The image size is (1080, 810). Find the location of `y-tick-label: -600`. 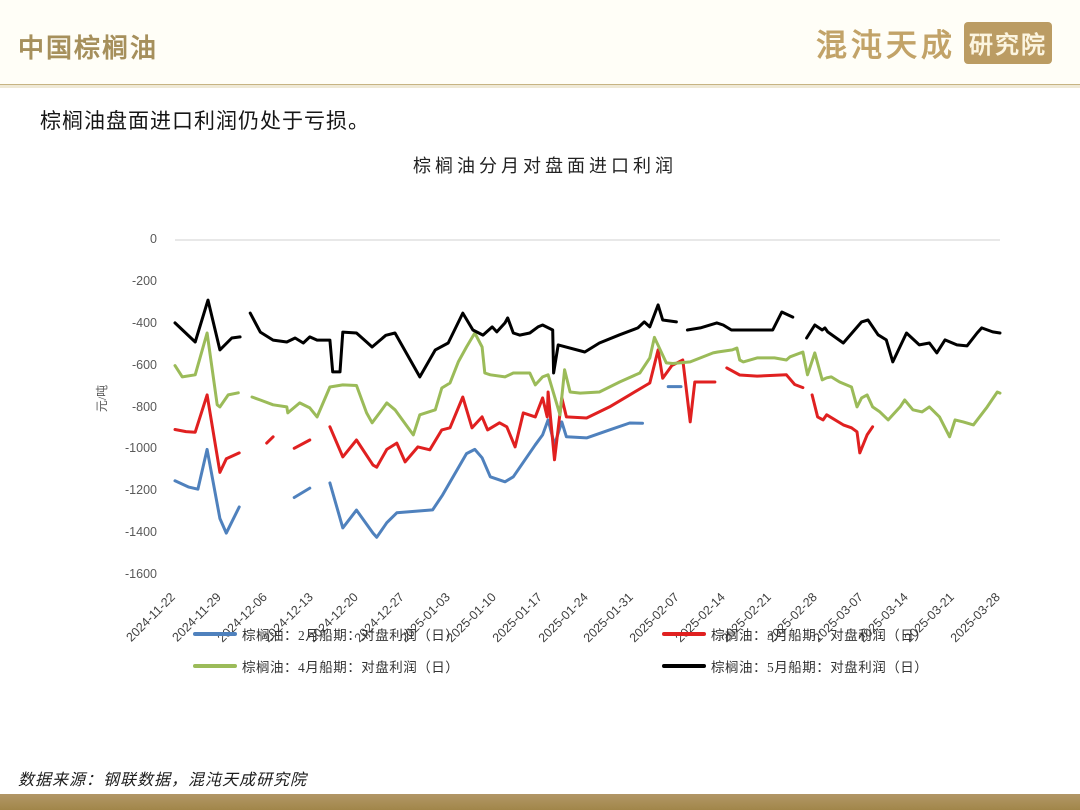

y-tick-label: -600 is located at coordinates (144, 364).